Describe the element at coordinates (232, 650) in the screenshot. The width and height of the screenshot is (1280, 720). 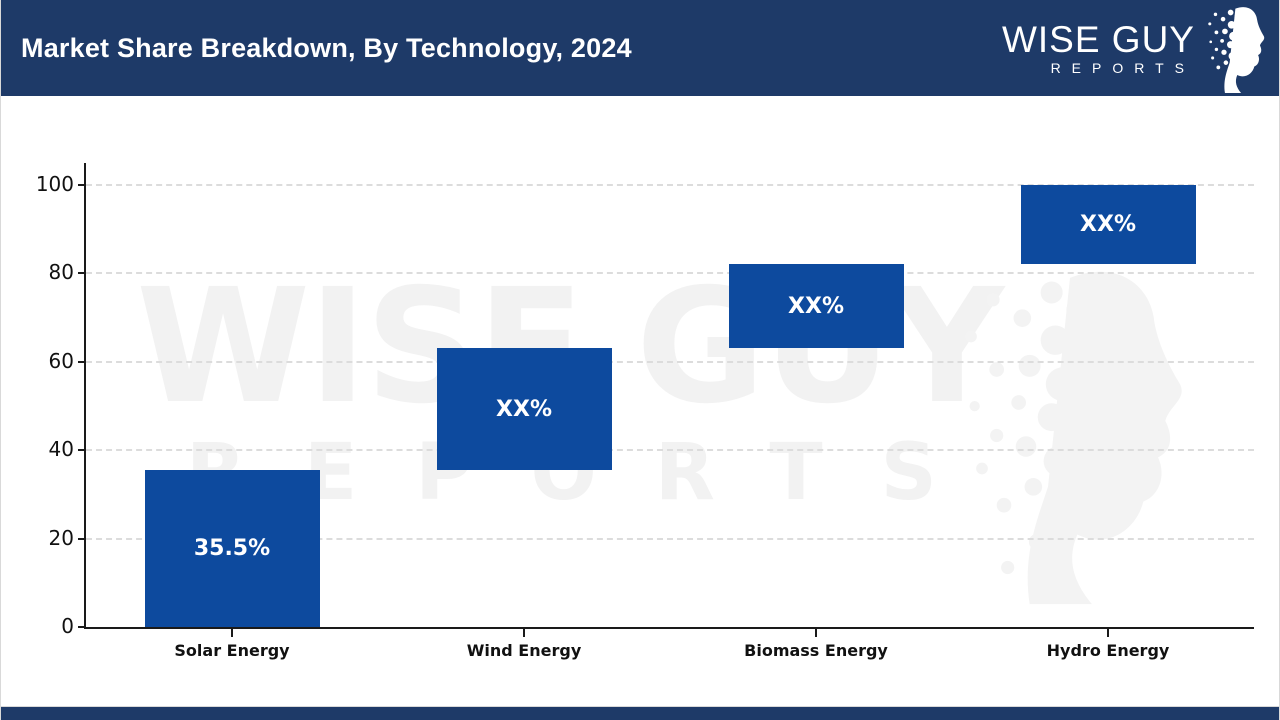
I see `x-category-label: Solar Energy` at that location.